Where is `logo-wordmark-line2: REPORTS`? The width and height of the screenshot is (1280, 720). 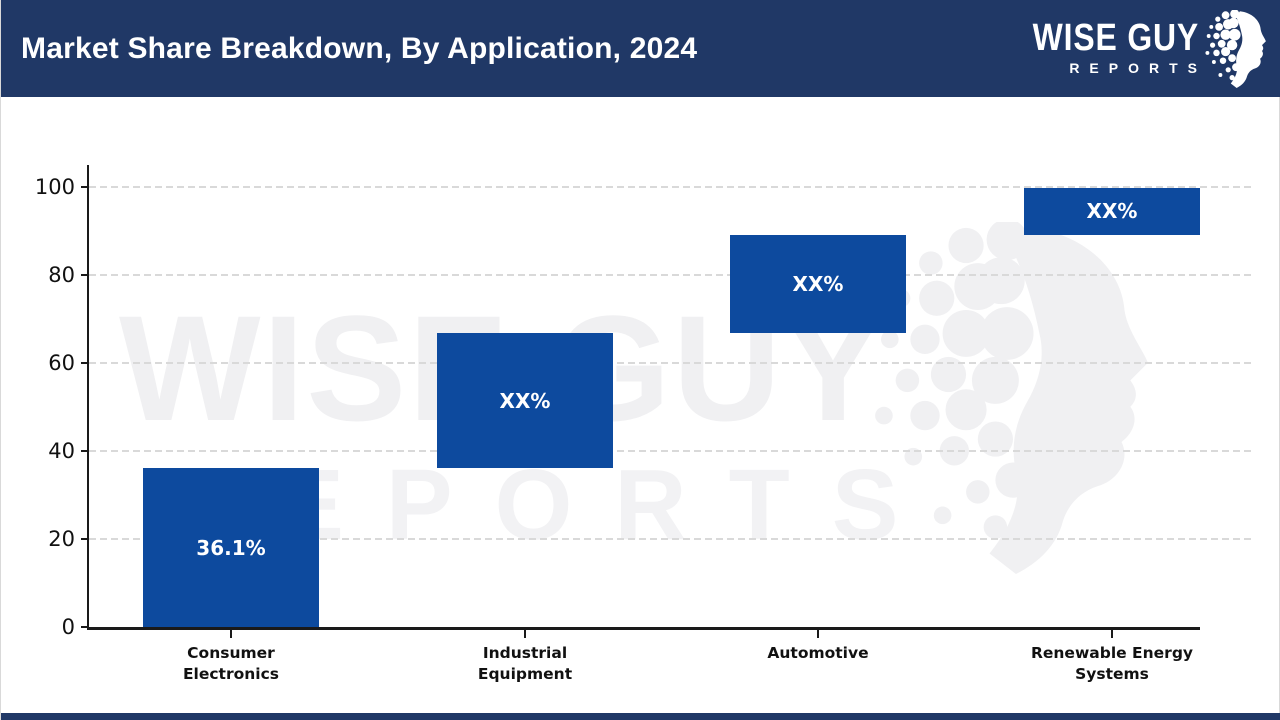
logo-wordmark-line2: REPORTS is located at coordinates (1138, 68).